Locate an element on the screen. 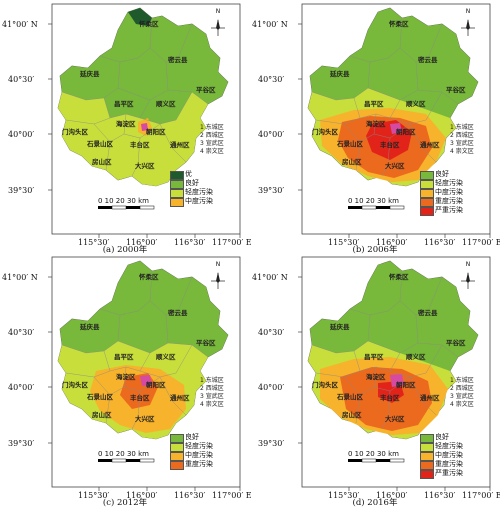 The width and height of the screenshot is (500, 508). lon-label-116-30: 116°30′ is located at coordinates (190, 242).